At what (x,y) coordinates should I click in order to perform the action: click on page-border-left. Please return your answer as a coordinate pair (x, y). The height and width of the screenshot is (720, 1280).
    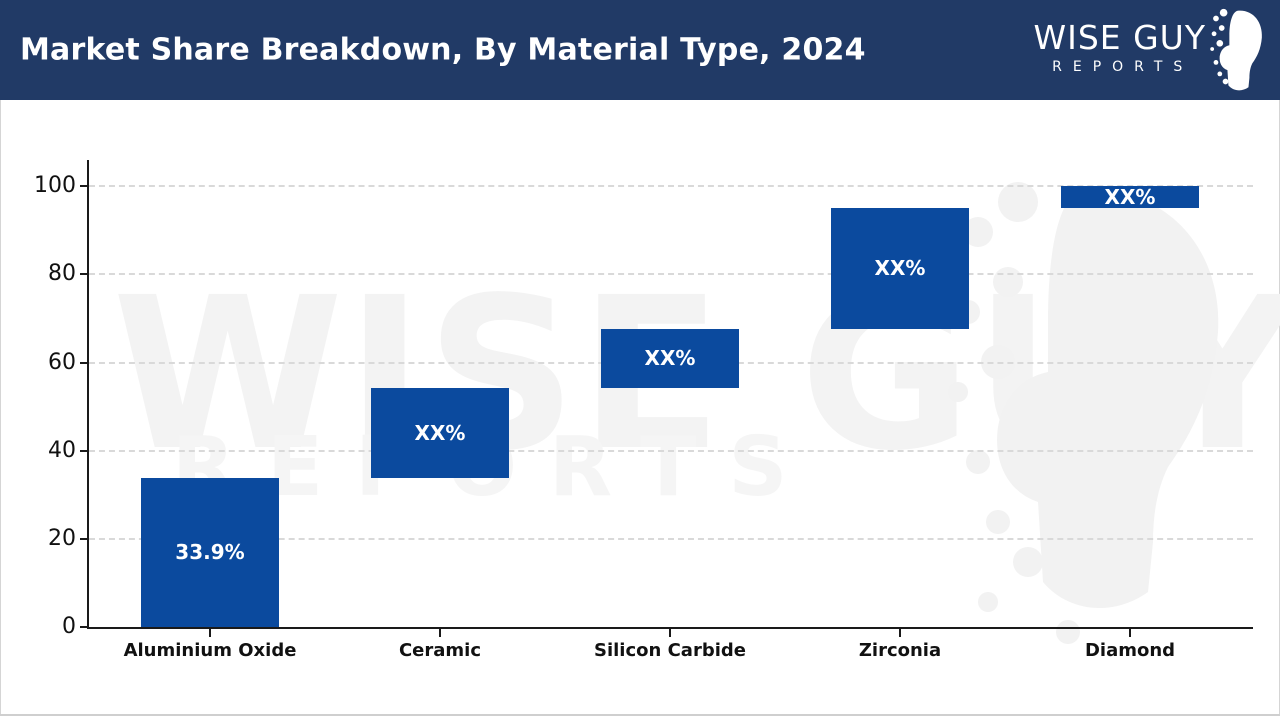
    Looking at the image, I should click on (0, 408).